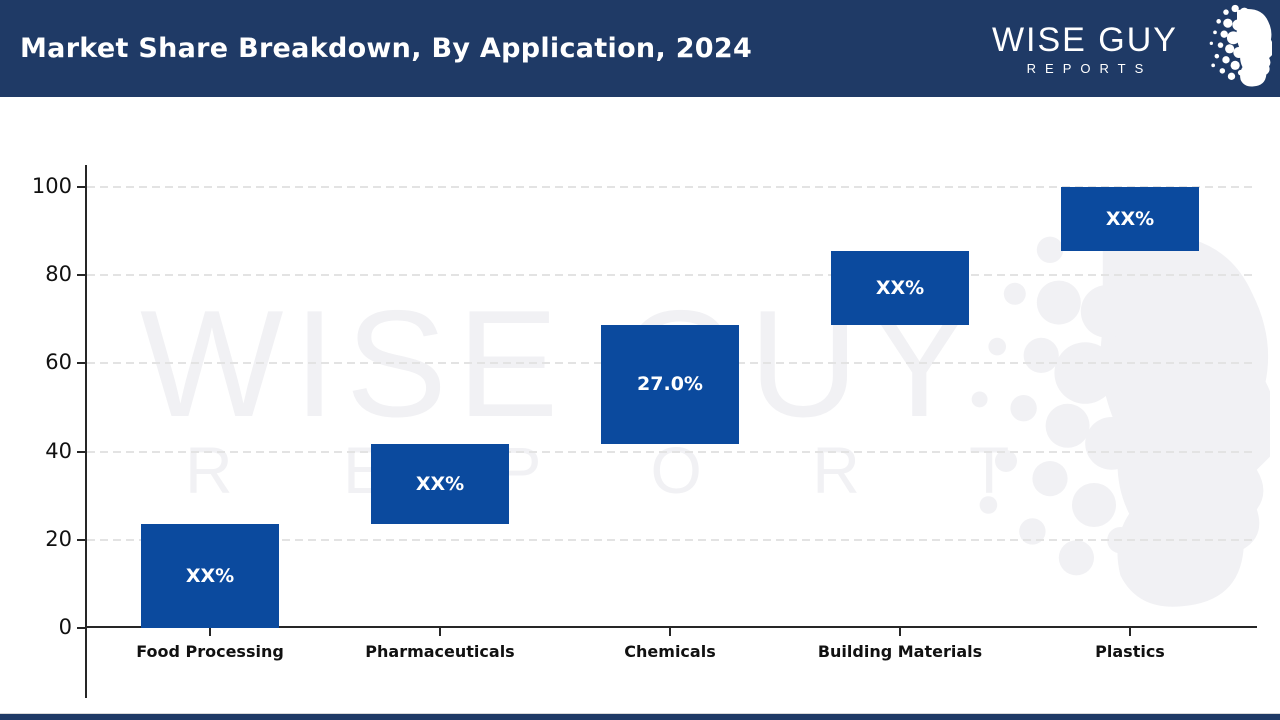 The width and height of the screenshot is (1280, 720). I want to click on bar-value-label-food-processing: XX%, so click(210, 575).